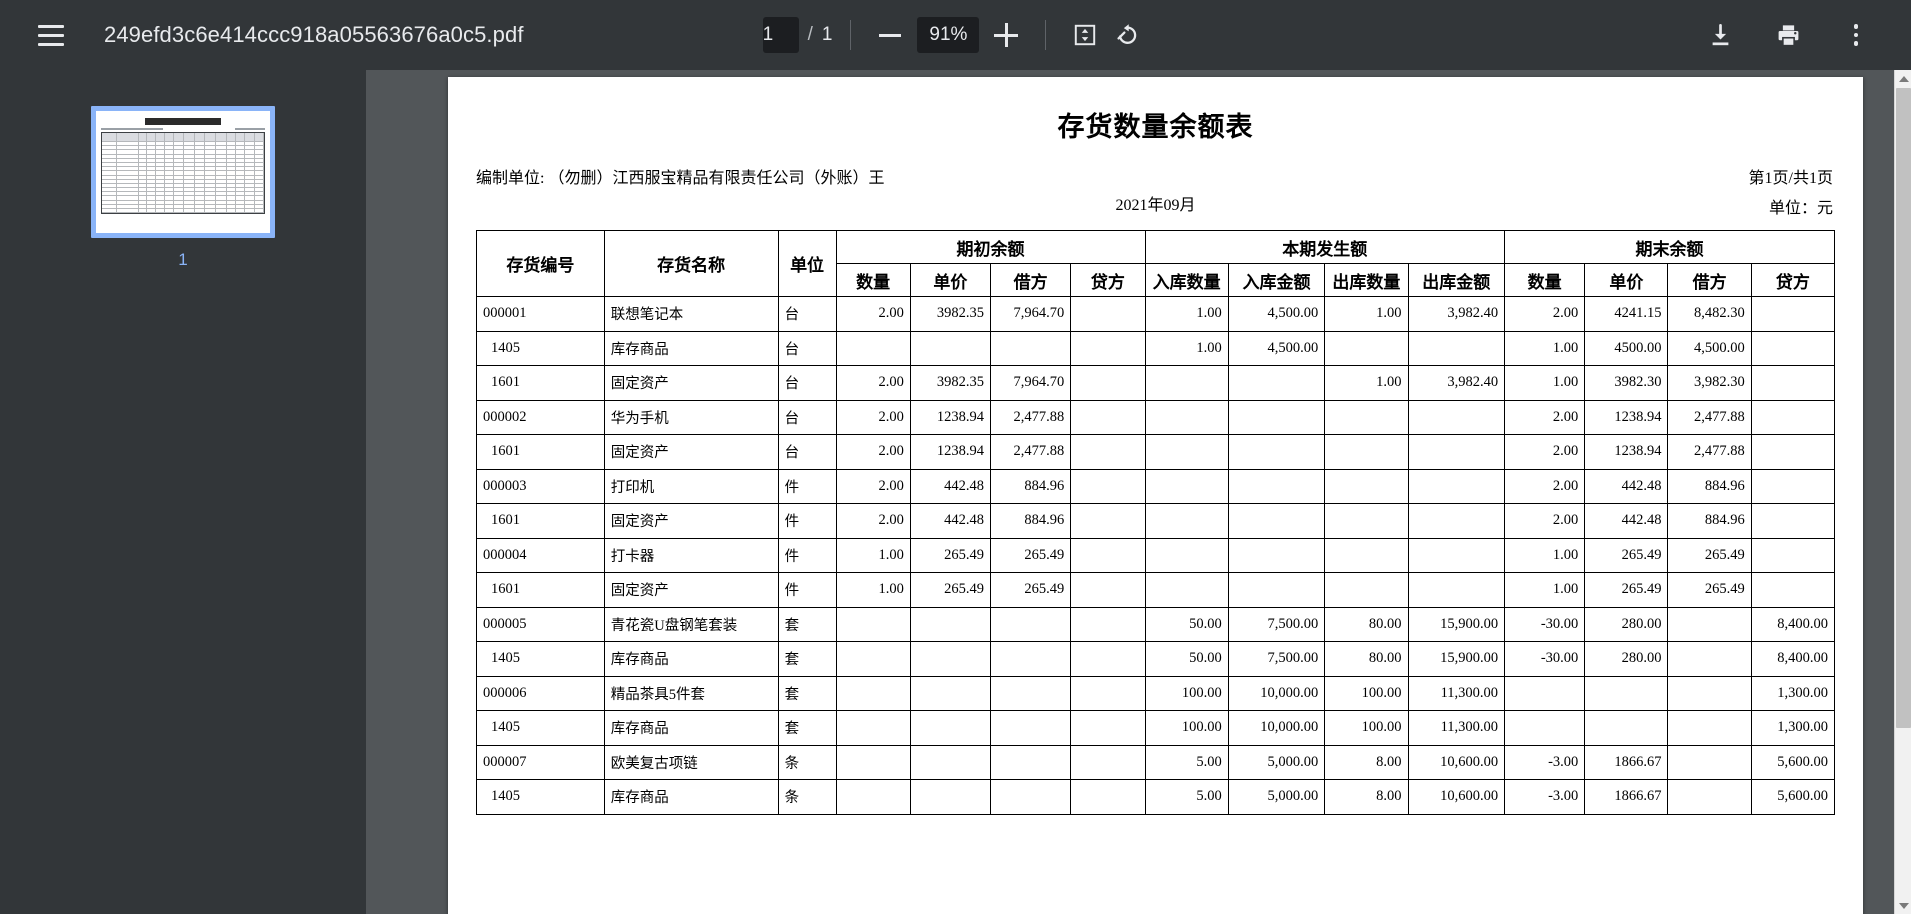 This screenshot has width=1911, height=914. I want to click on zoom-level-display: 91%, so click(948, 35).